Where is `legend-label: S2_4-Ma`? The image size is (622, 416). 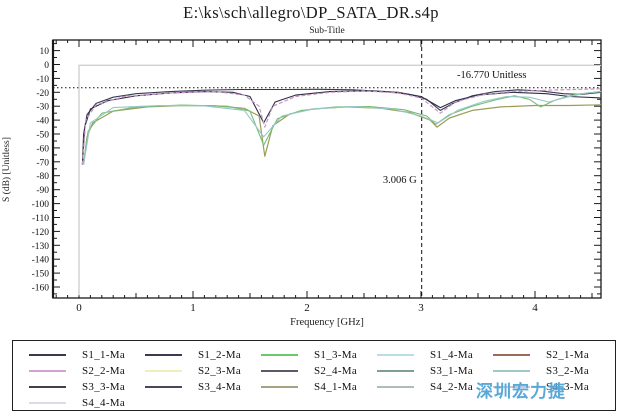 legend-label: S2_4-Ma is located at coordinates (336, 370).